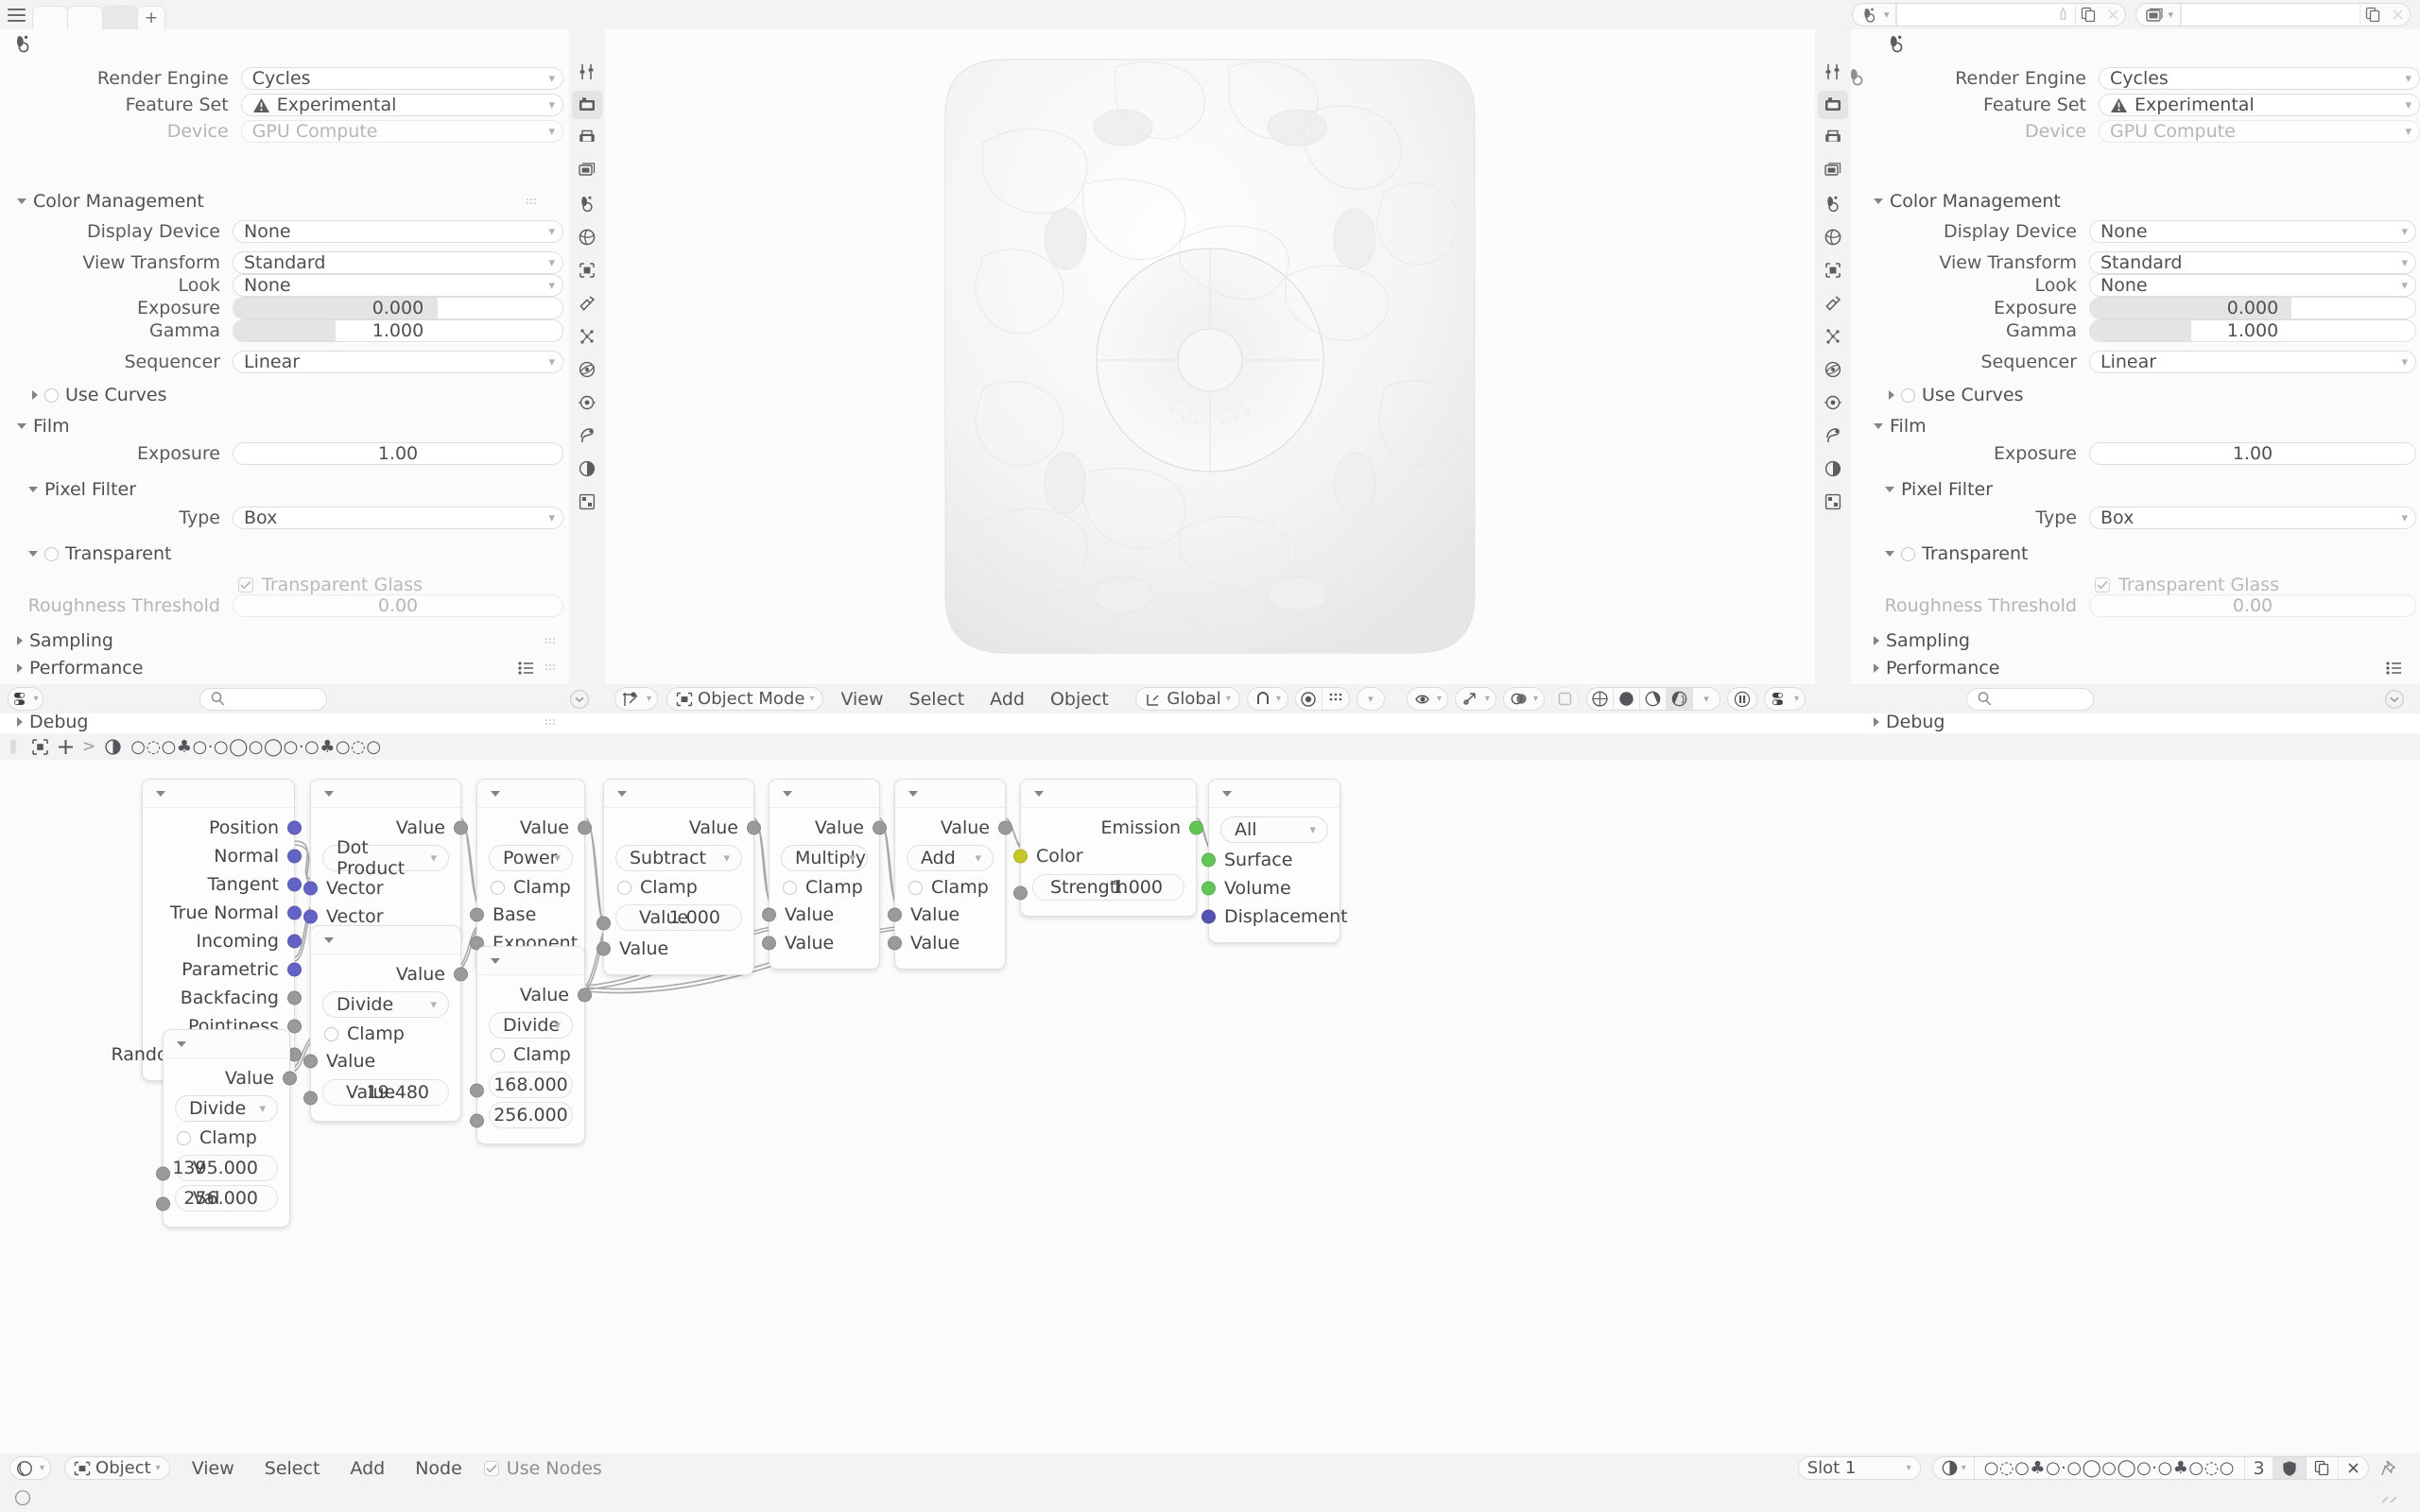 This screenshot has width=2420, height=1512. I want to click on magnet-icon: ▾, so click(1267, 699).